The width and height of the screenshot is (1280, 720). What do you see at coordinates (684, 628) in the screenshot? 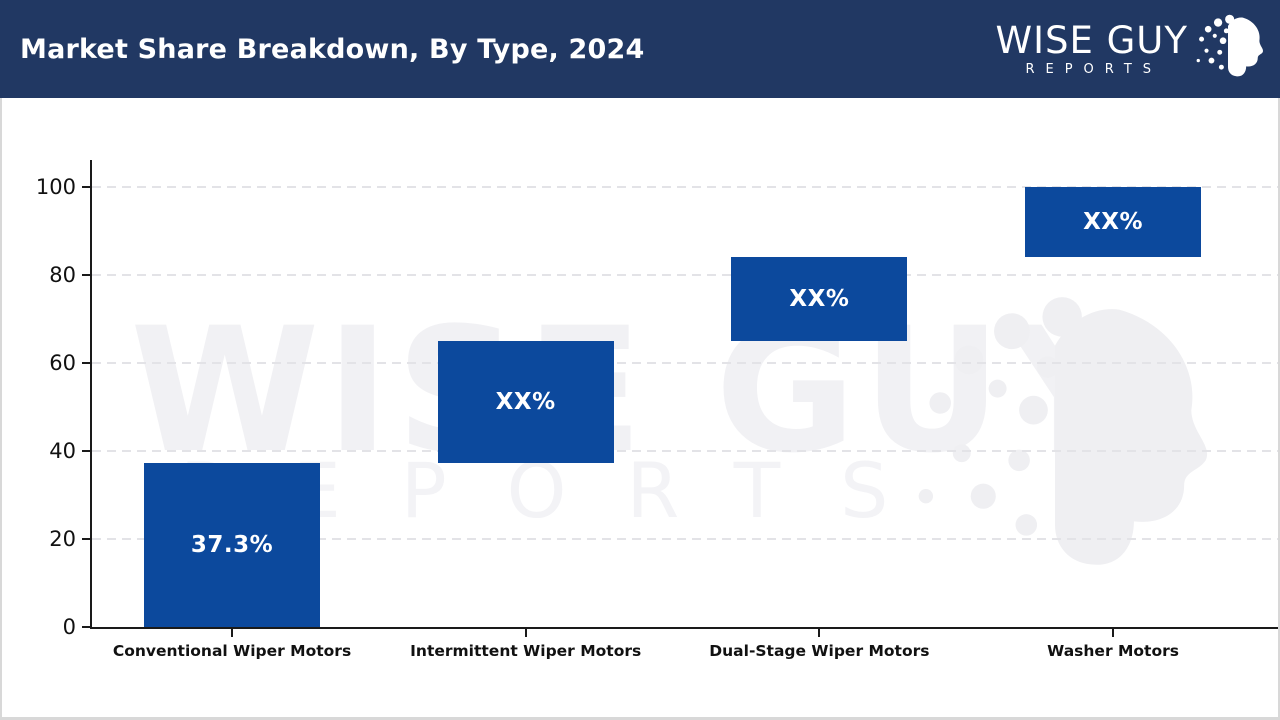
I see `x-axis-line` at bounding box center [684, 628].